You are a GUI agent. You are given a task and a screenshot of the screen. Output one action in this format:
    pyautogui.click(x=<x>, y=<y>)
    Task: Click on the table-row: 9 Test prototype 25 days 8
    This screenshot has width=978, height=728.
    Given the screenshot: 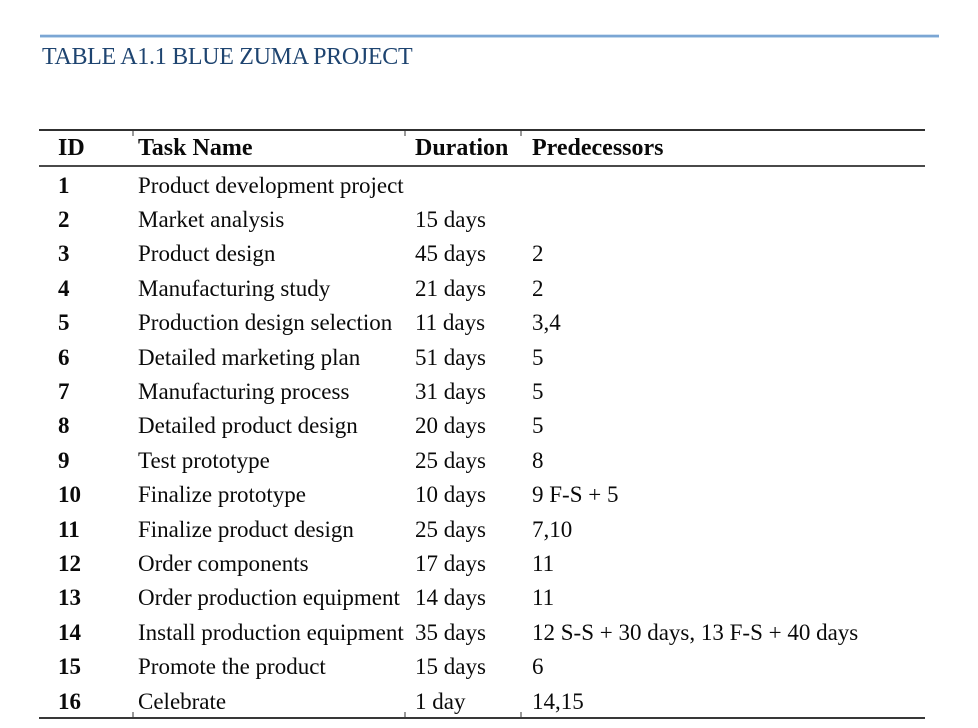 What is the action you would take?
    pyautogui.click(x=482, y=459)
    